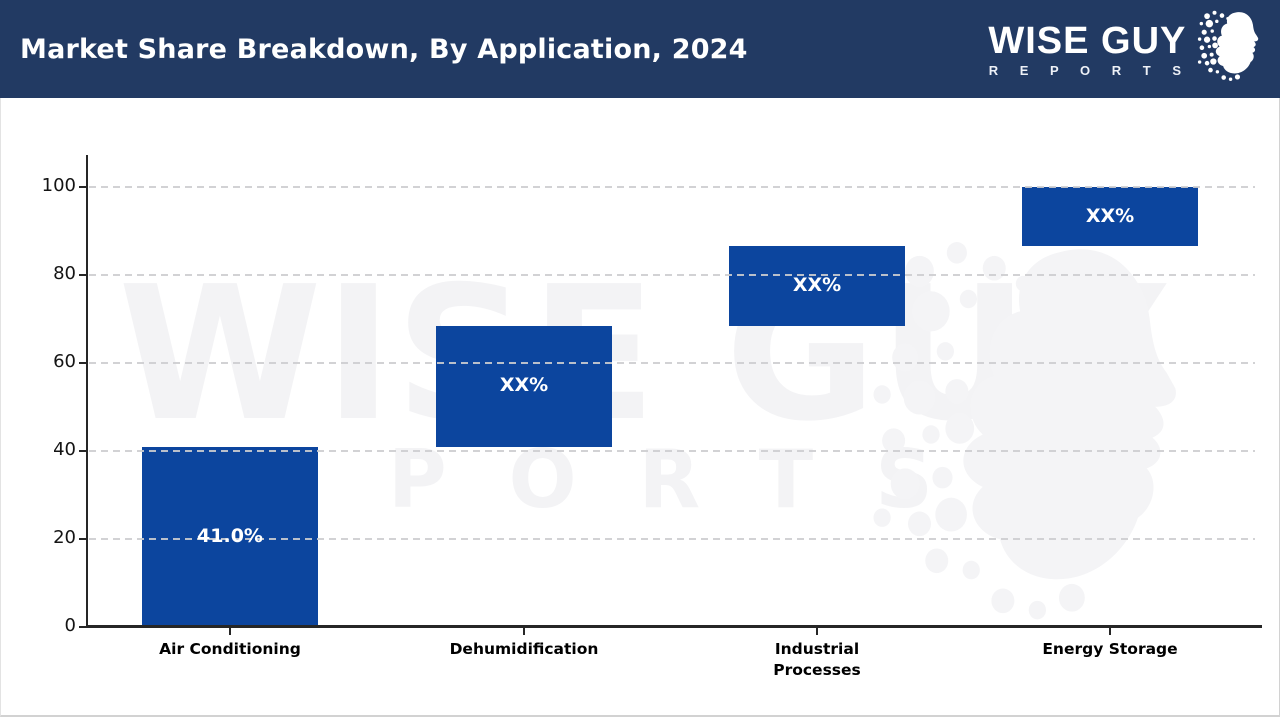  I want to click on logo-text: WISE GUY R E P O R T S, so click(1087, 50).